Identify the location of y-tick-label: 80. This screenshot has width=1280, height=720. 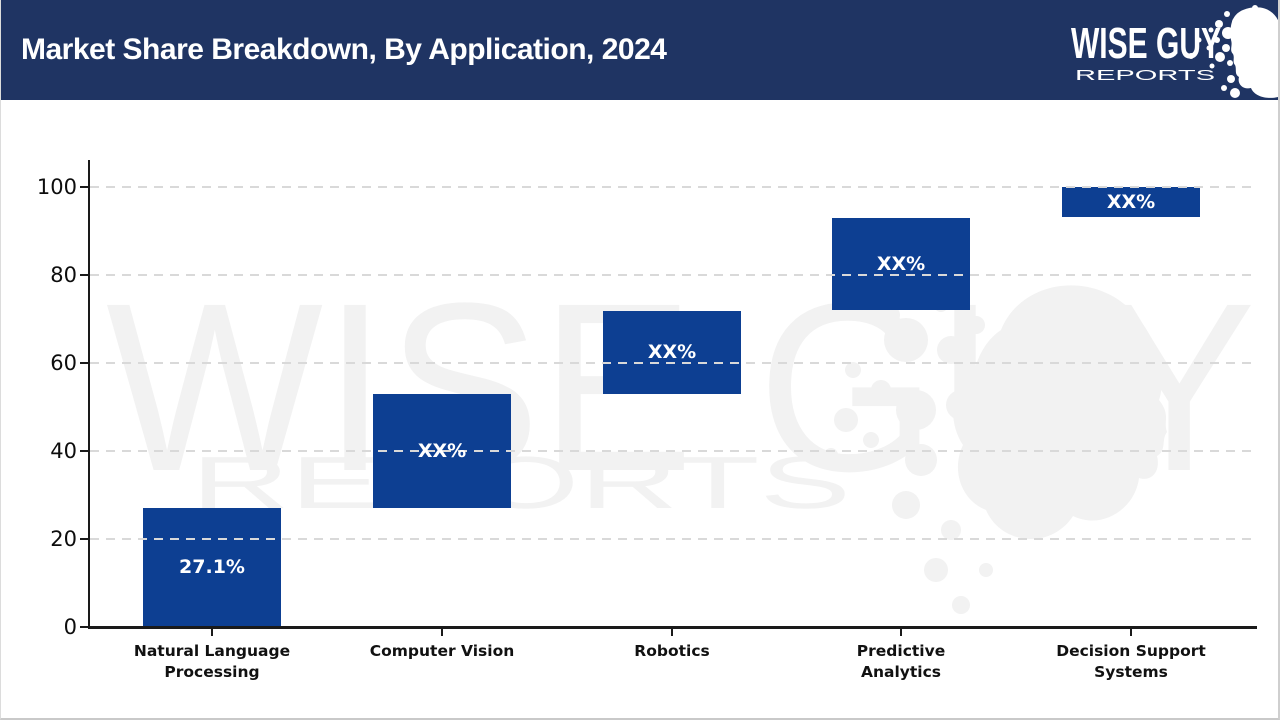
(63, 275).